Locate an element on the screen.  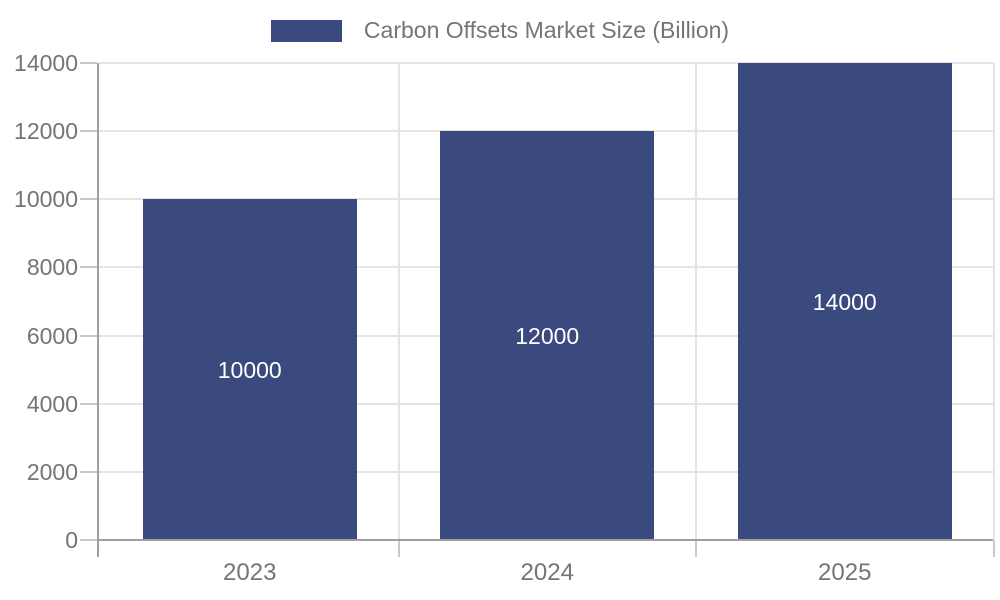
legend-label: Carbon Offsets Market Size (Billion) is located at coordinates (546, 30).